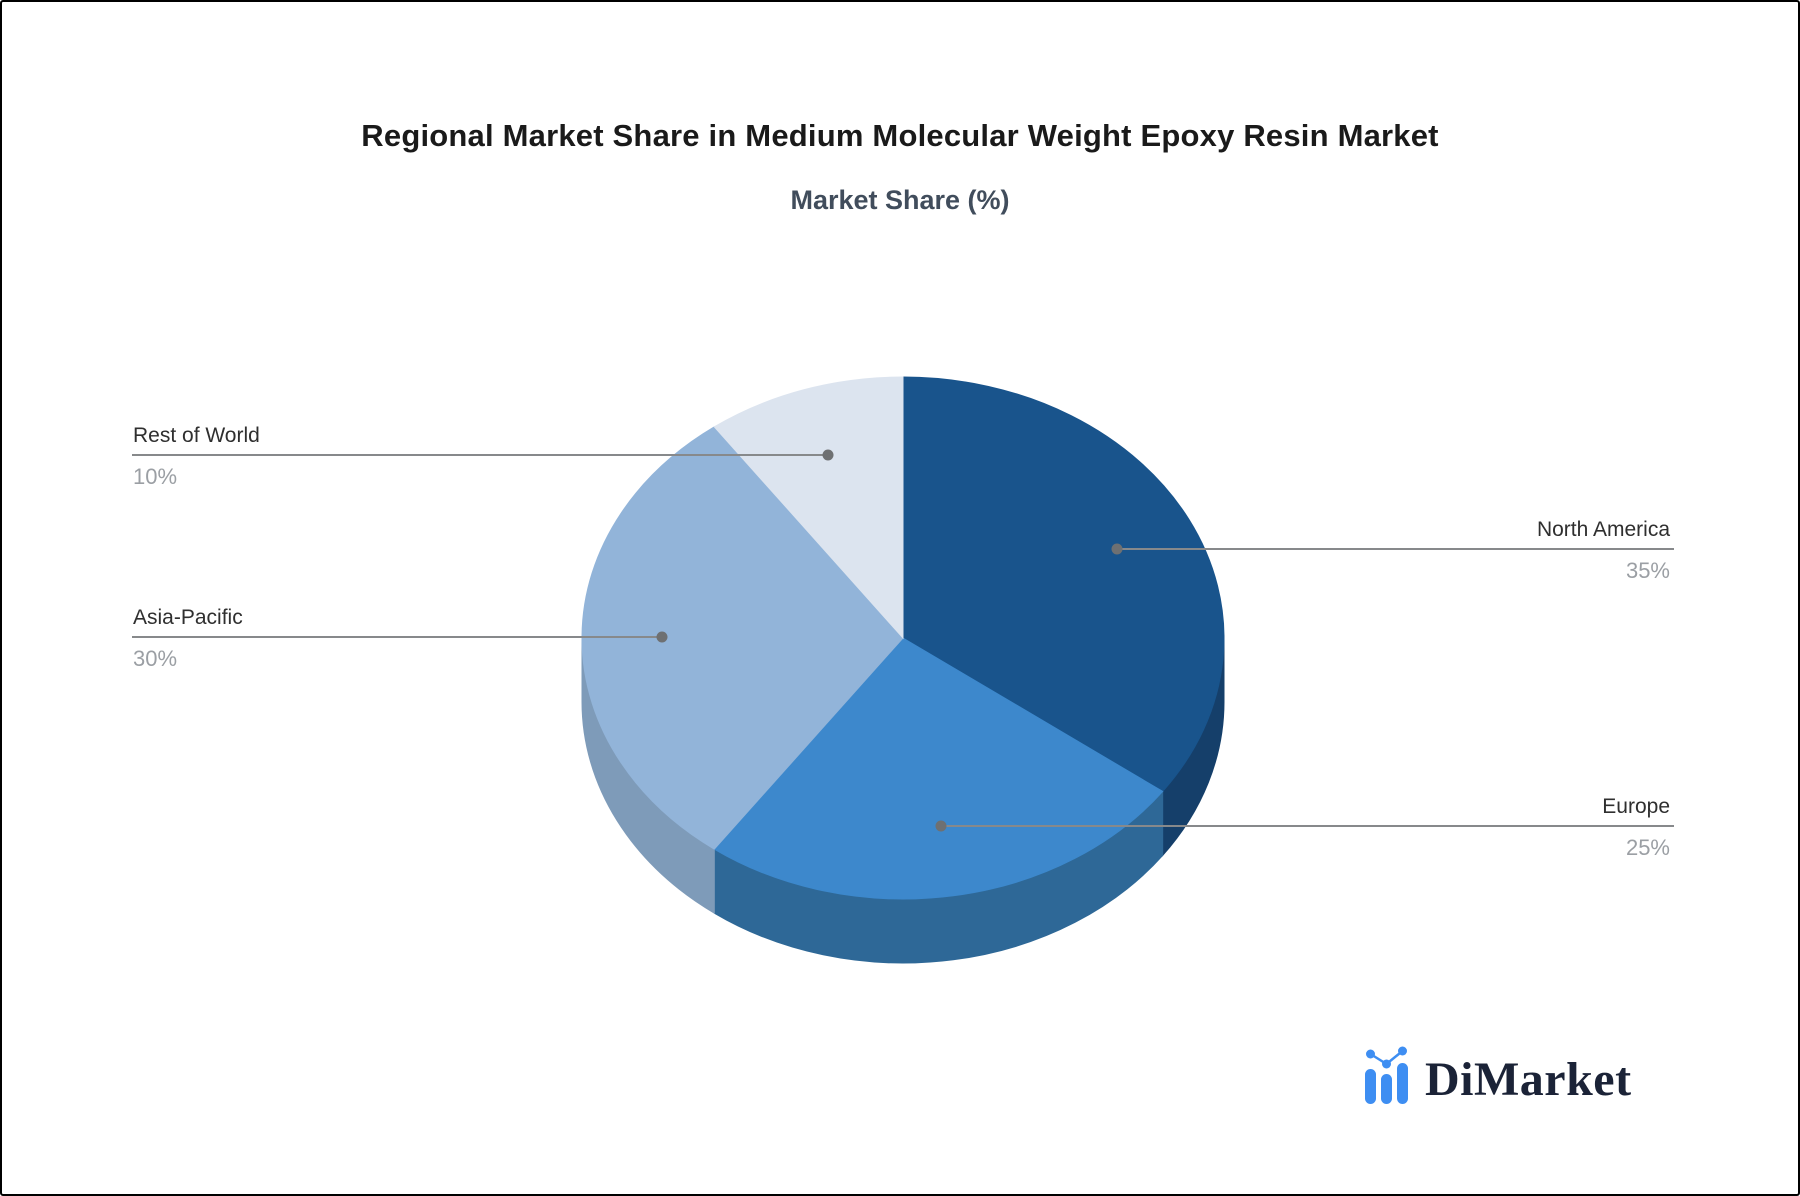  I want to click on slice-pct-europe: 25%, so click(1647, 847).